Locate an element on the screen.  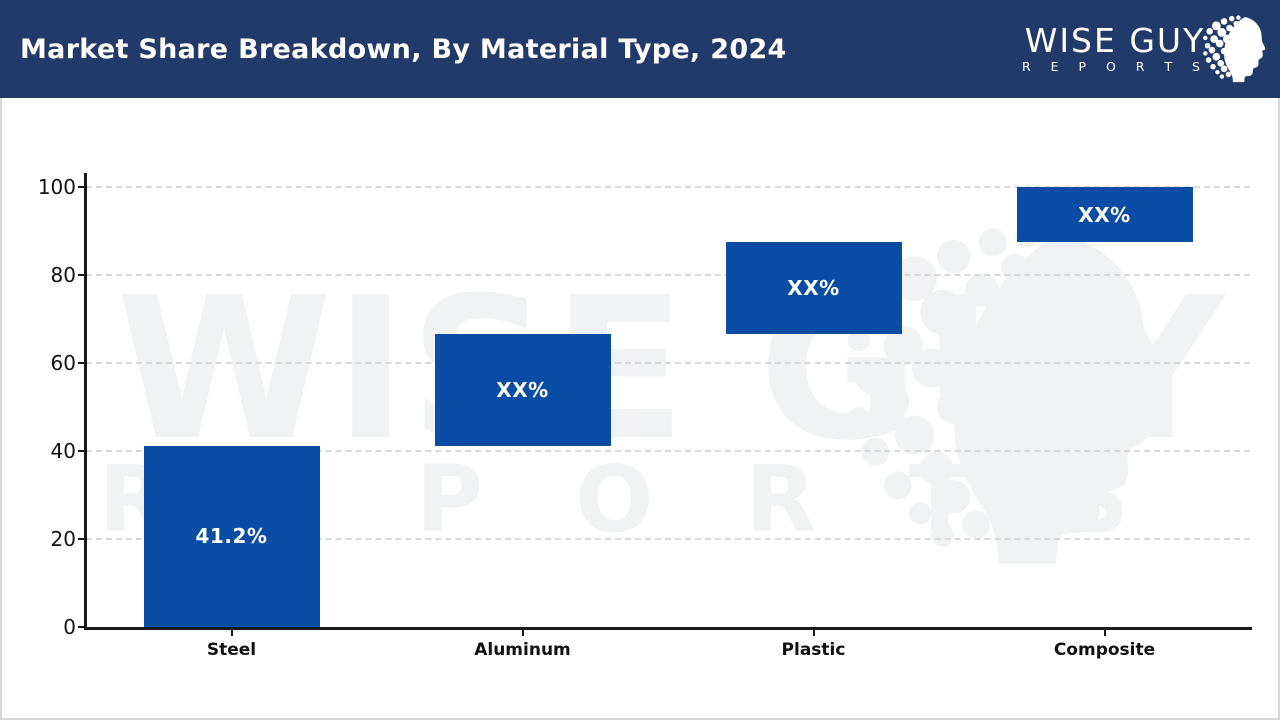
x-category-label: Steel is located at coordinates (231, 650).